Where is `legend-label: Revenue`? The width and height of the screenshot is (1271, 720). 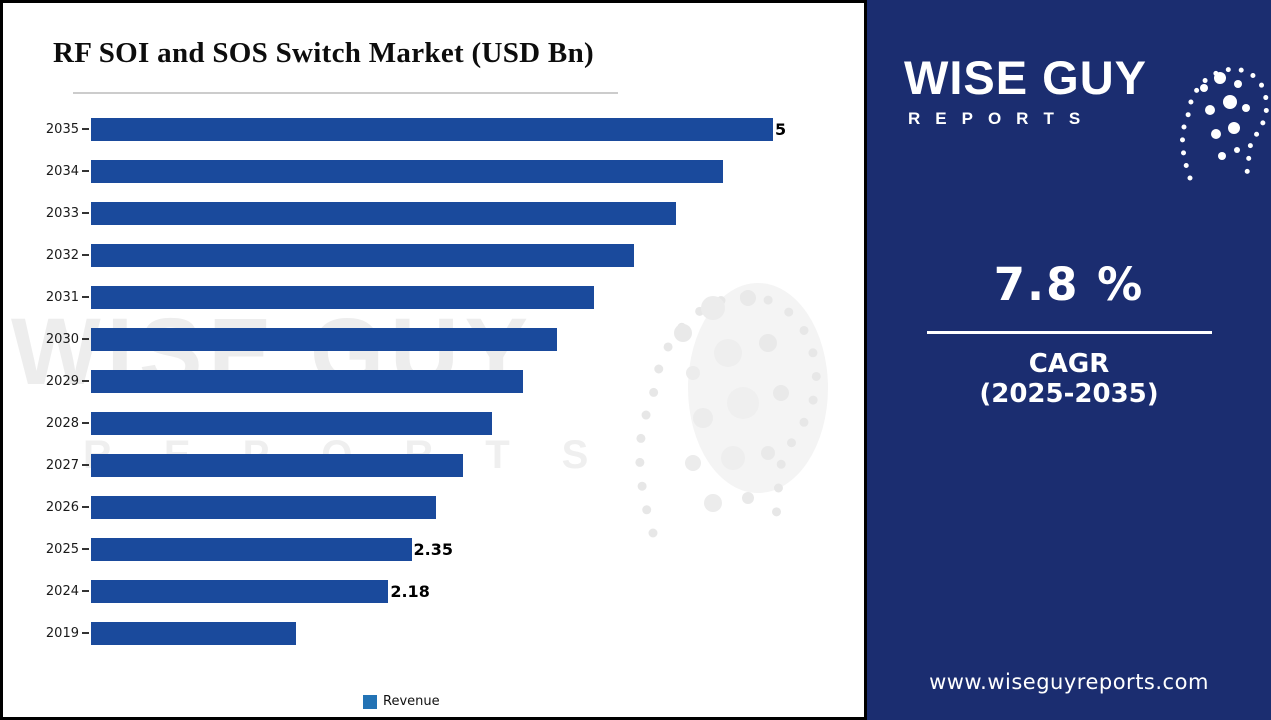 legend-label: Revenue is located at coordinates (411, 701).